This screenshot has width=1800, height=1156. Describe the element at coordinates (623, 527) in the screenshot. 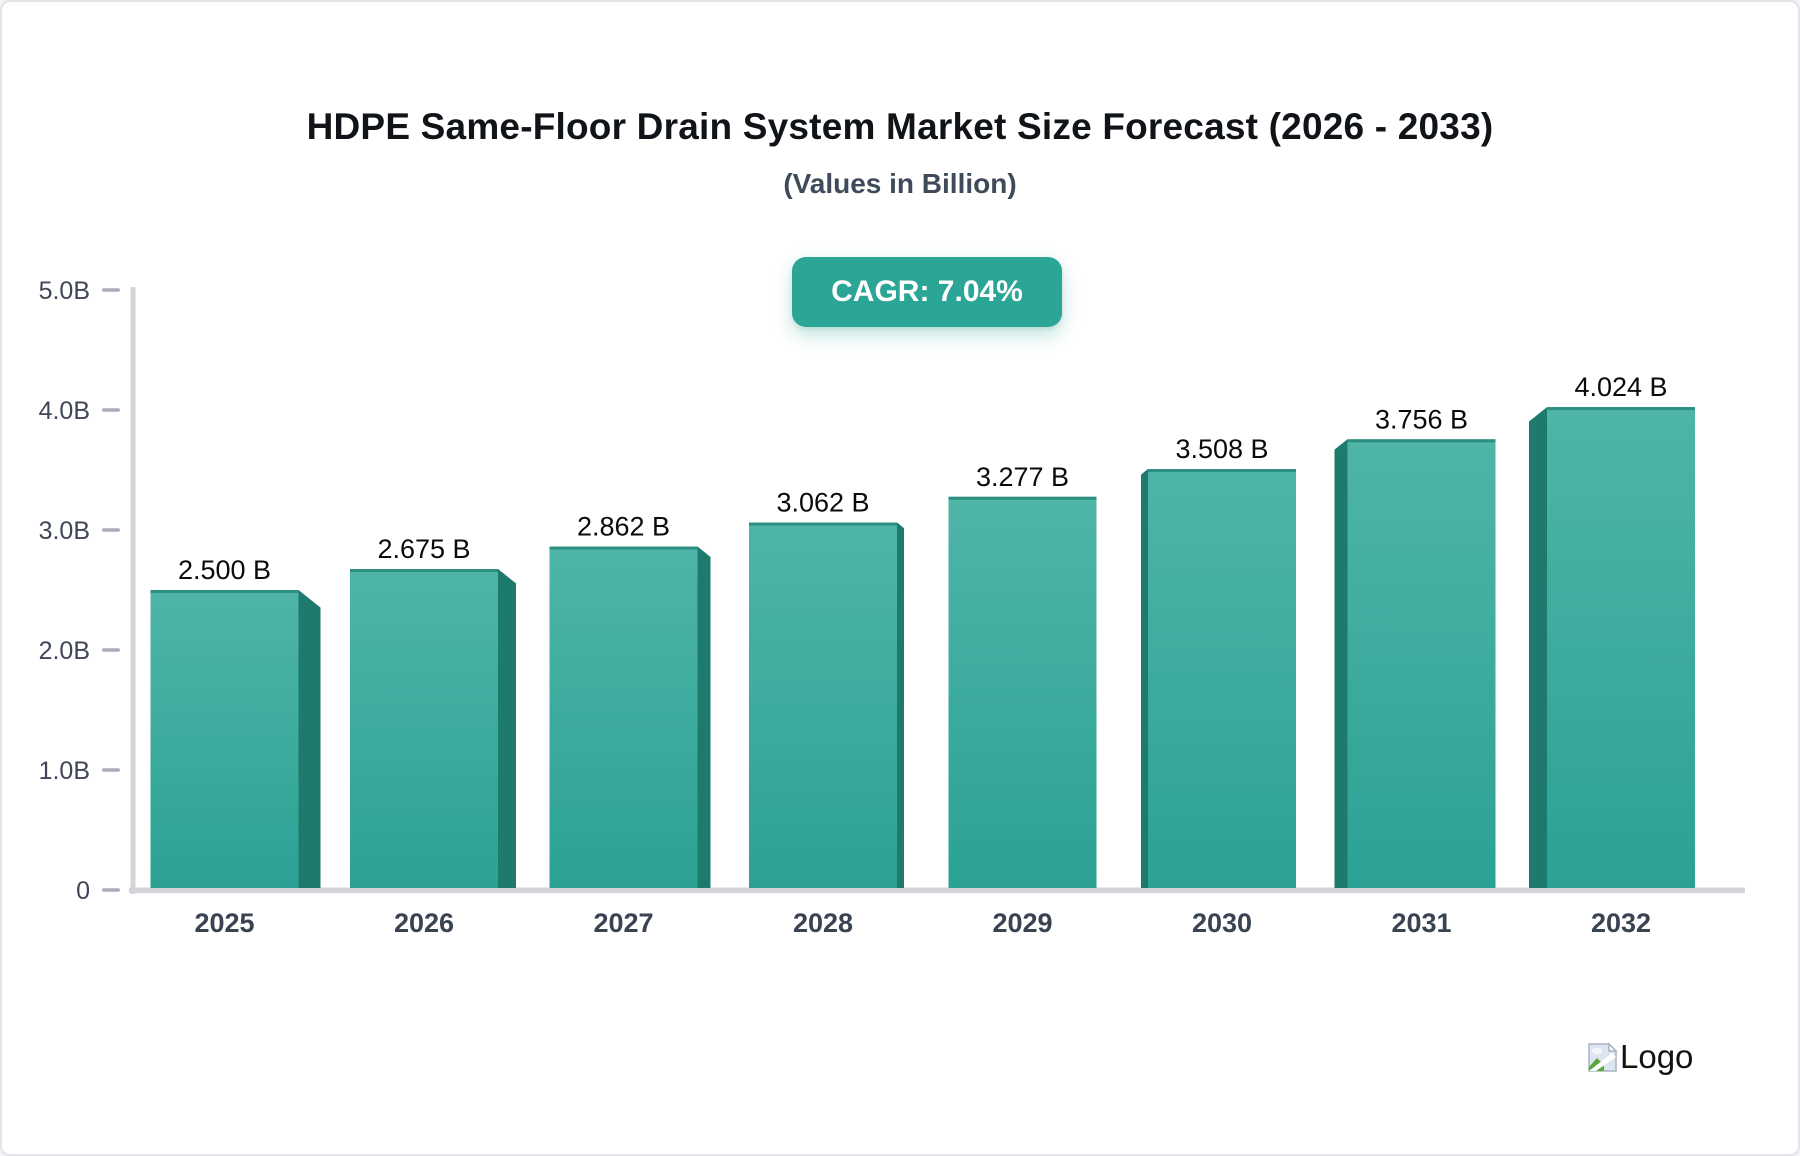

I see `bar-value-label-2027: 2.862 B` at that location.